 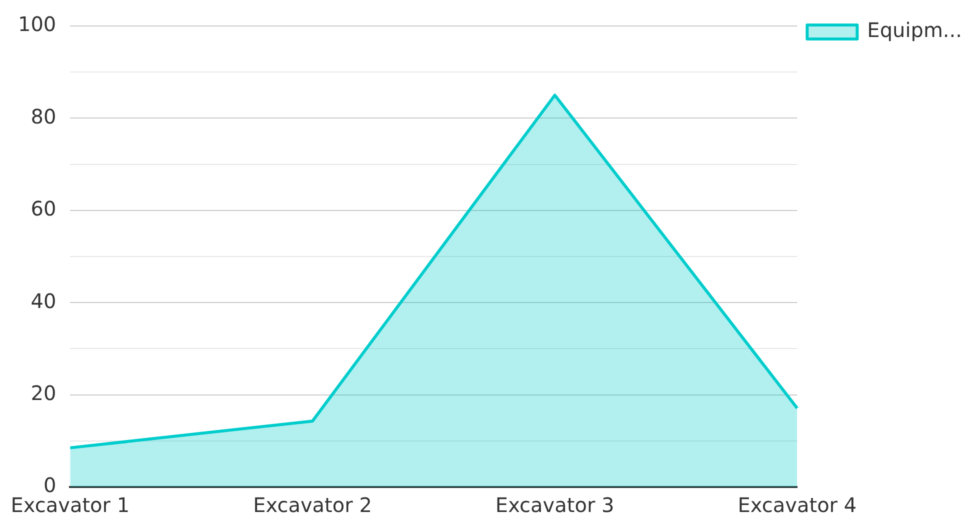 What do you see at coordinates (312, 505) in the screenshot?
I see `x-tick-label: Excavator 2` at bounding box center [312, 505].